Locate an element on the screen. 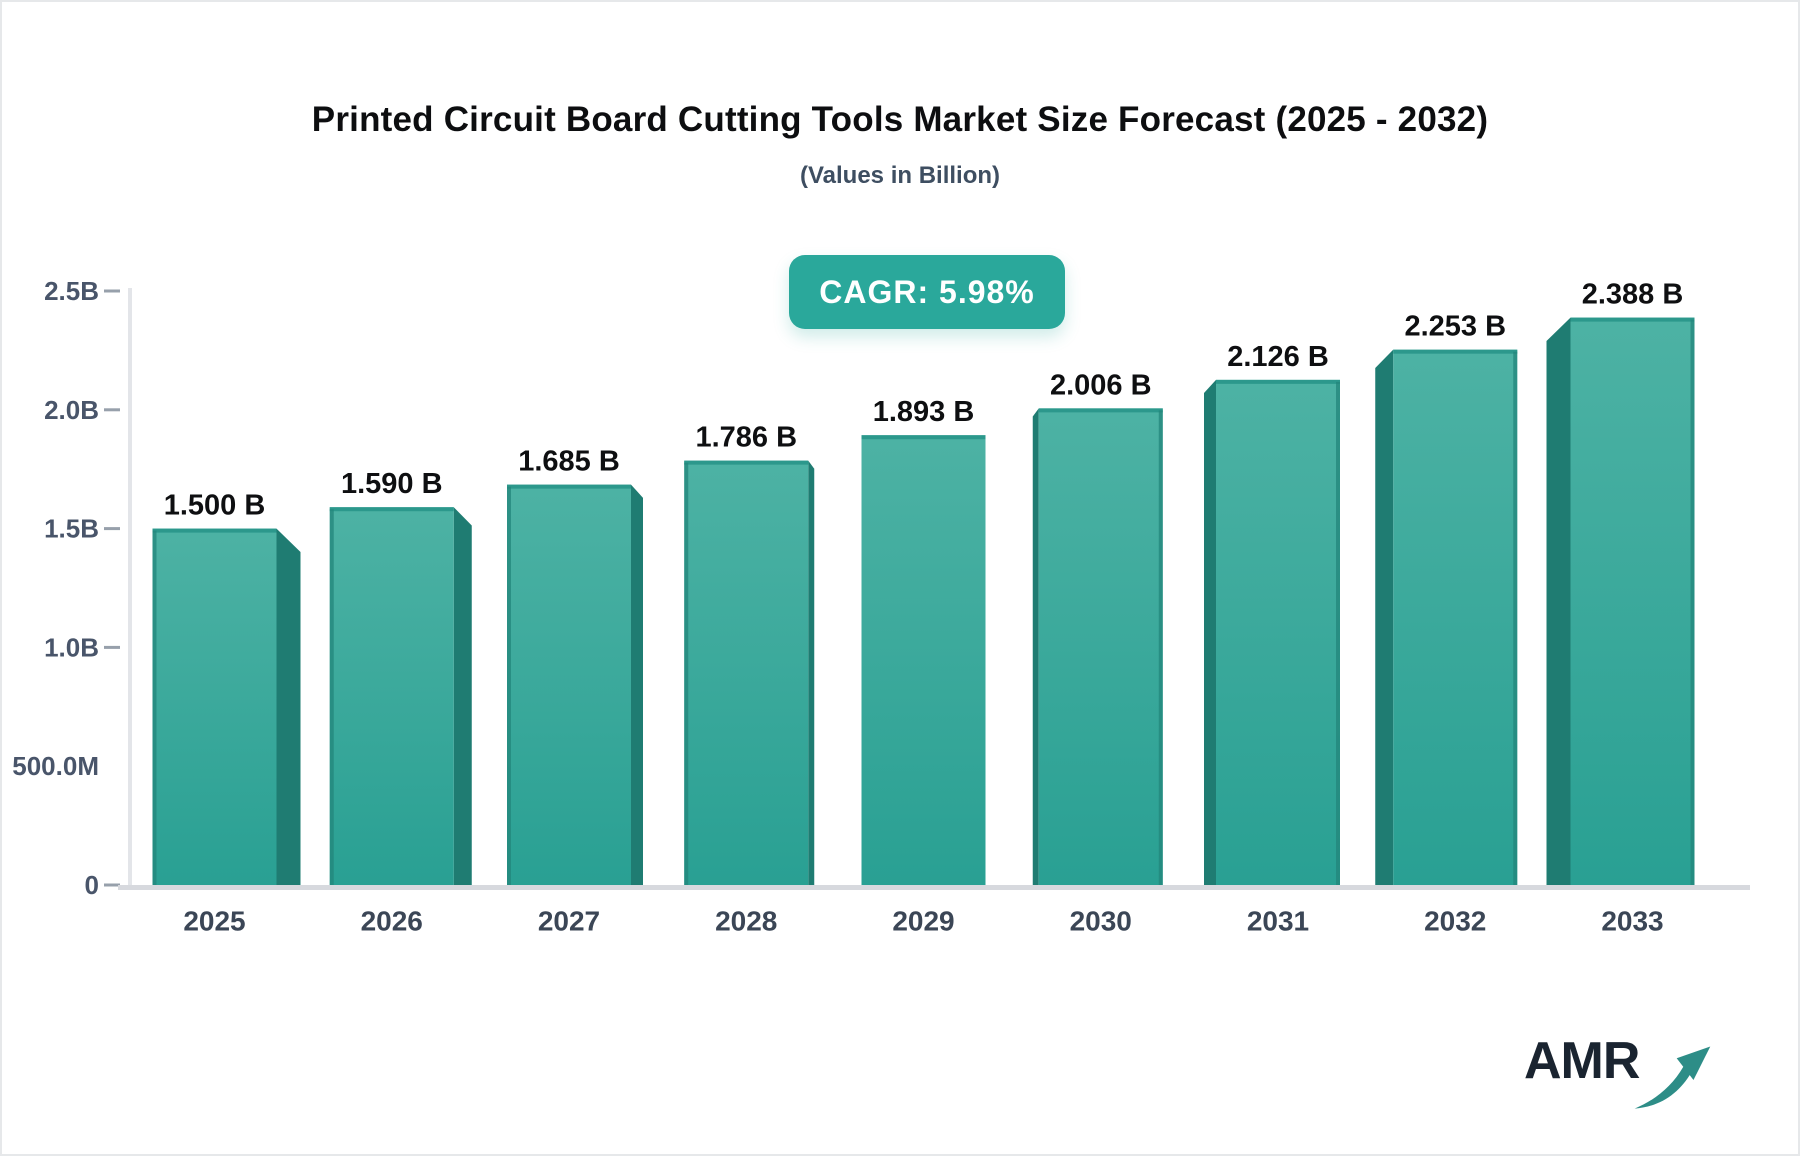 The width and height of the screenshot is (1800, 1156). x-tick-label-2026: 2026 is located at coordinates (392, 921).